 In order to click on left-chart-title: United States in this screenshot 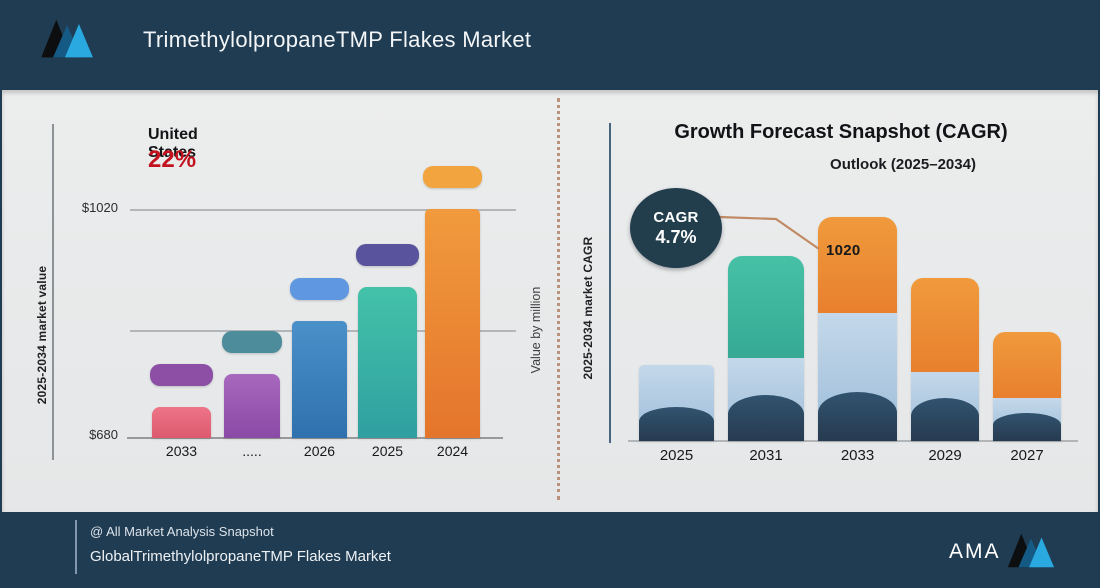, I will do `click(173, 143)`.